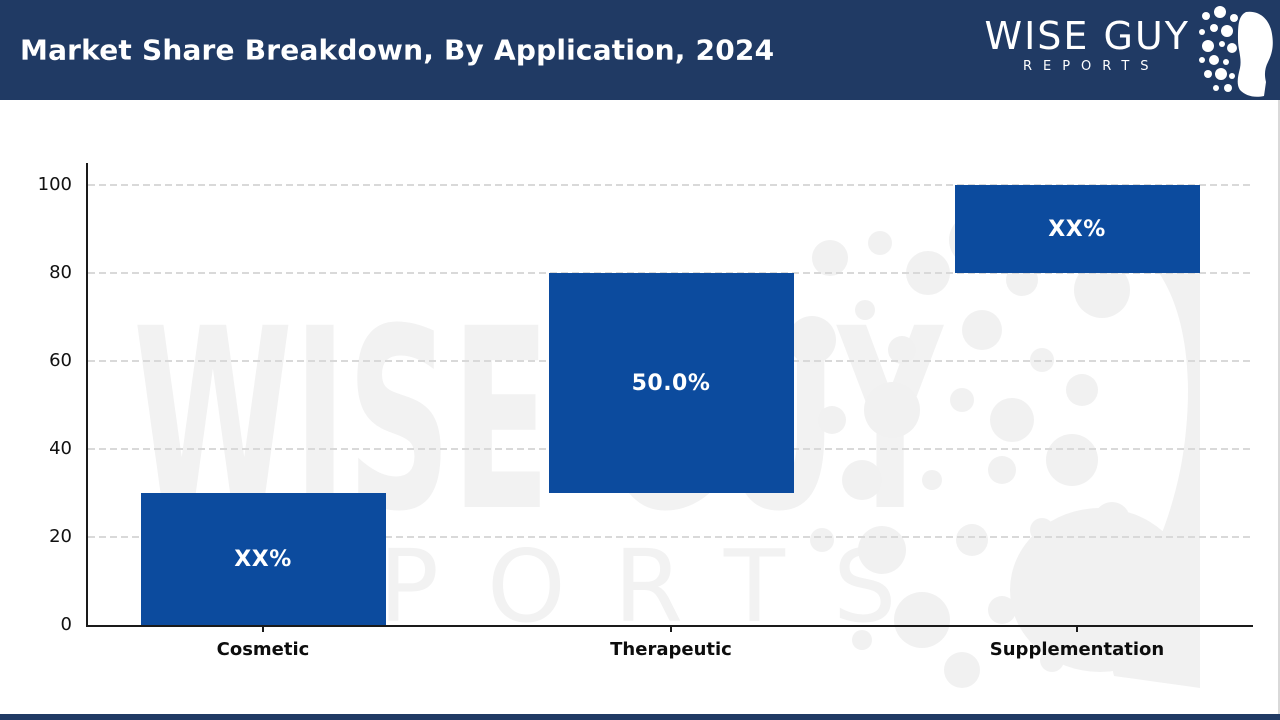  I want to click on bar-therapeutic: 50.0%, so click(671, 383).